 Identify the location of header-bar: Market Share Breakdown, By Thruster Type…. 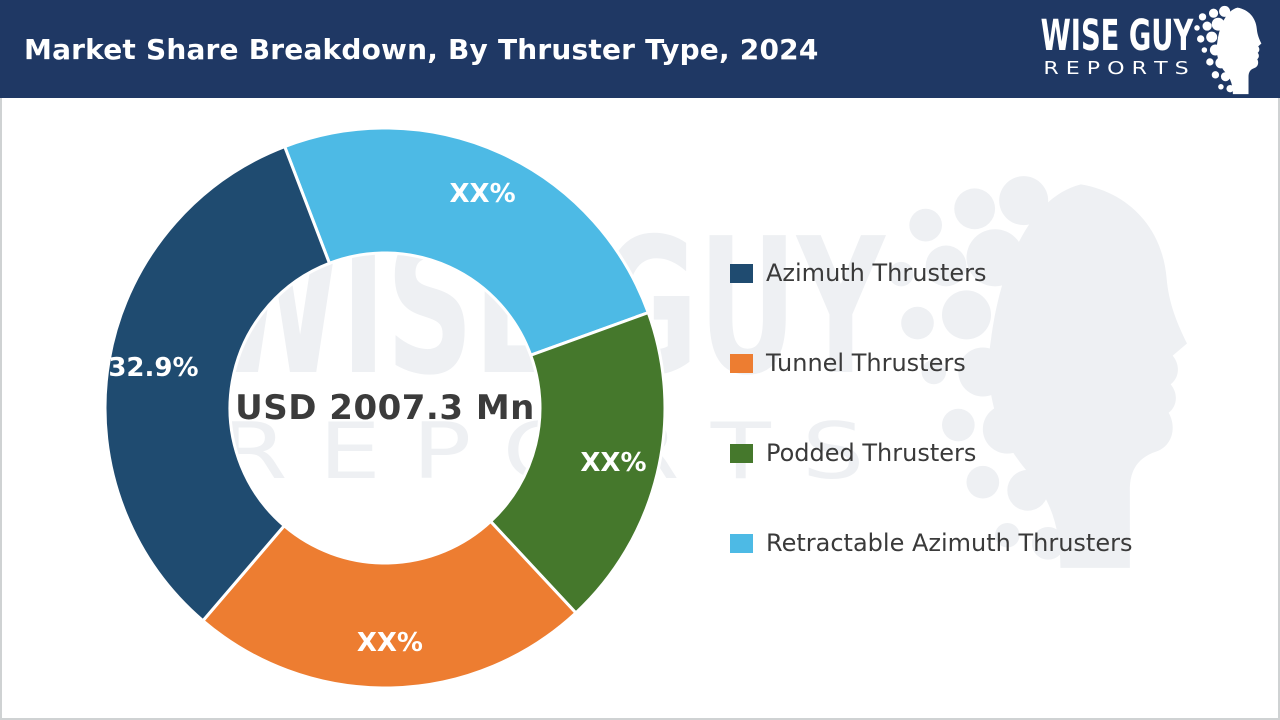
(640, 49).